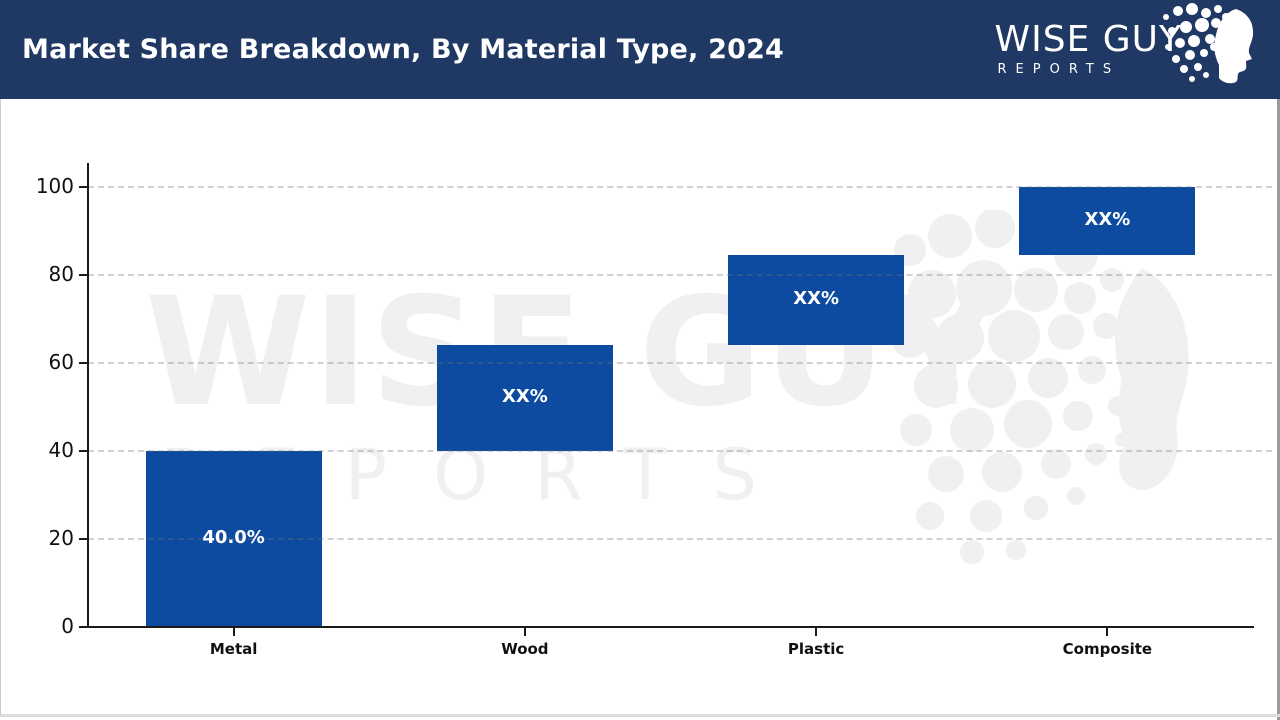  I want to click on x-tick-label: Plastic, so click(816, 649).